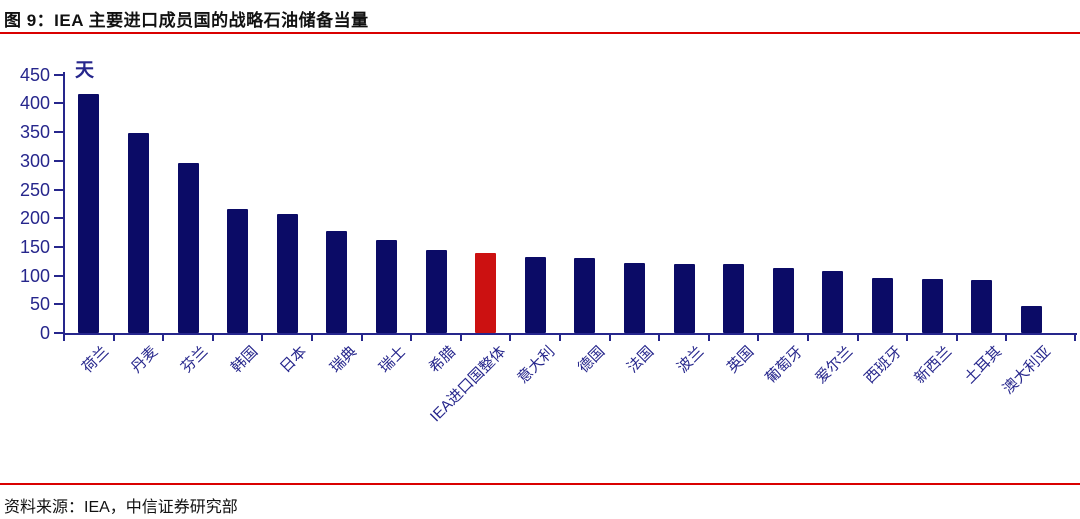  I want to click on x-axis-label: 英国, so click(740, 360).